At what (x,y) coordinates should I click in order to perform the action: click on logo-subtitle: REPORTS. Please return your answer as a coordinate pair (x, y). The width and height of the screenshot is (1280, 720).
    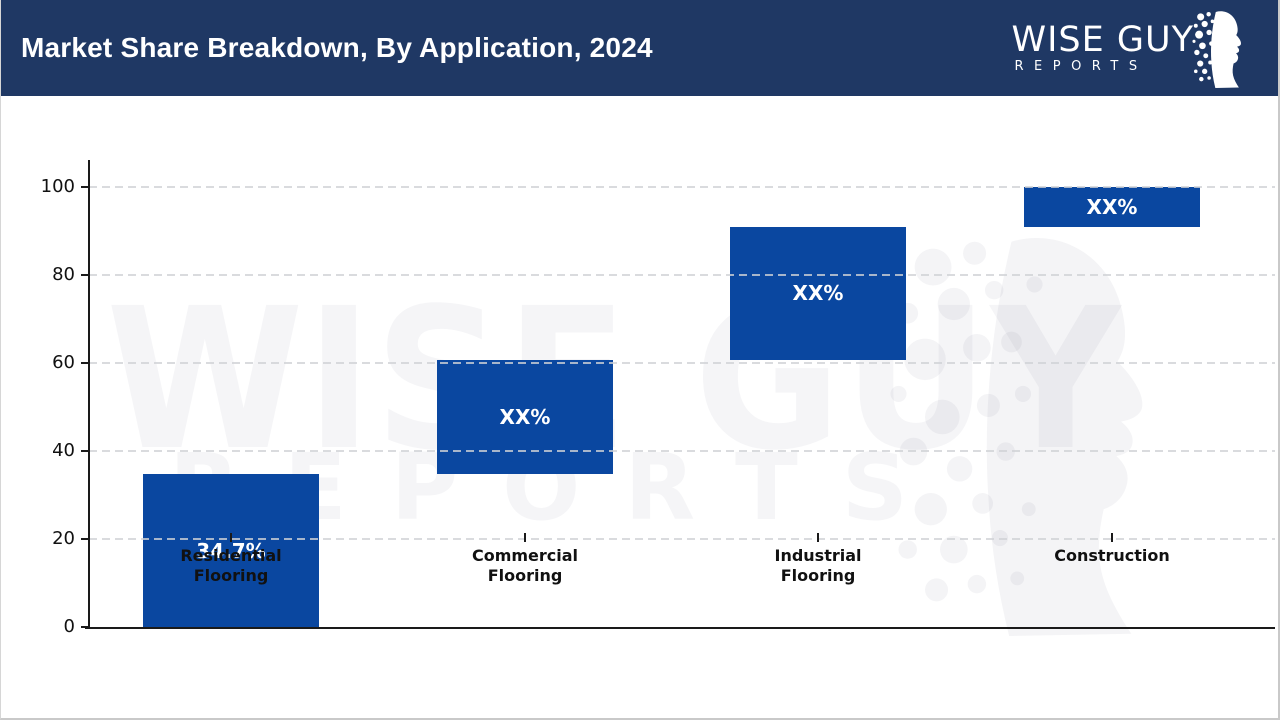
    Looking at the image, I should click on (1081, 66).